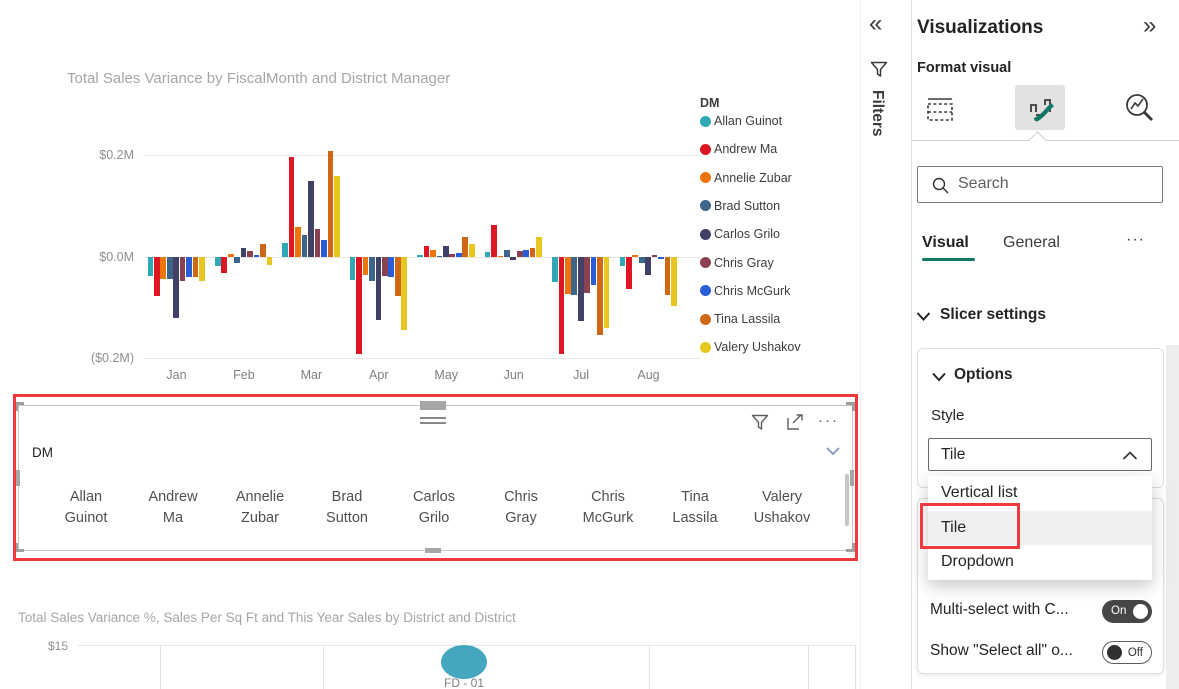  What do you see at coordinates (750, 347) in the screenshot?
I see `legend-item: Valery Ushakov` at bounding box center [750, 347].